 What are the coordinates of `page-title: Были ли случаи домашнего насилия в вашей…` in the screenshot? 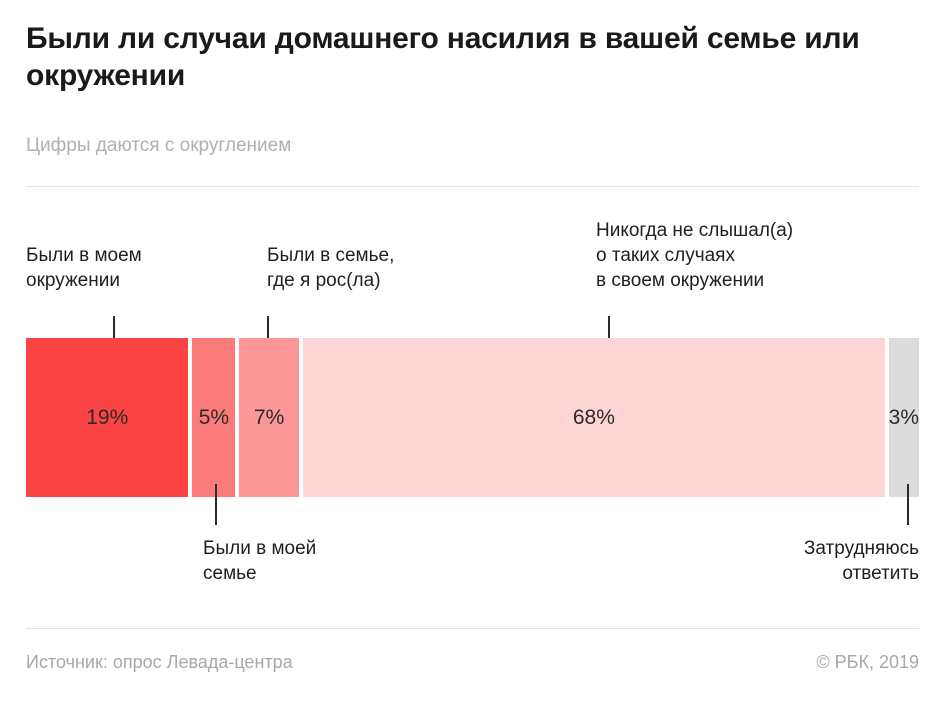 It's located at (443, 57).